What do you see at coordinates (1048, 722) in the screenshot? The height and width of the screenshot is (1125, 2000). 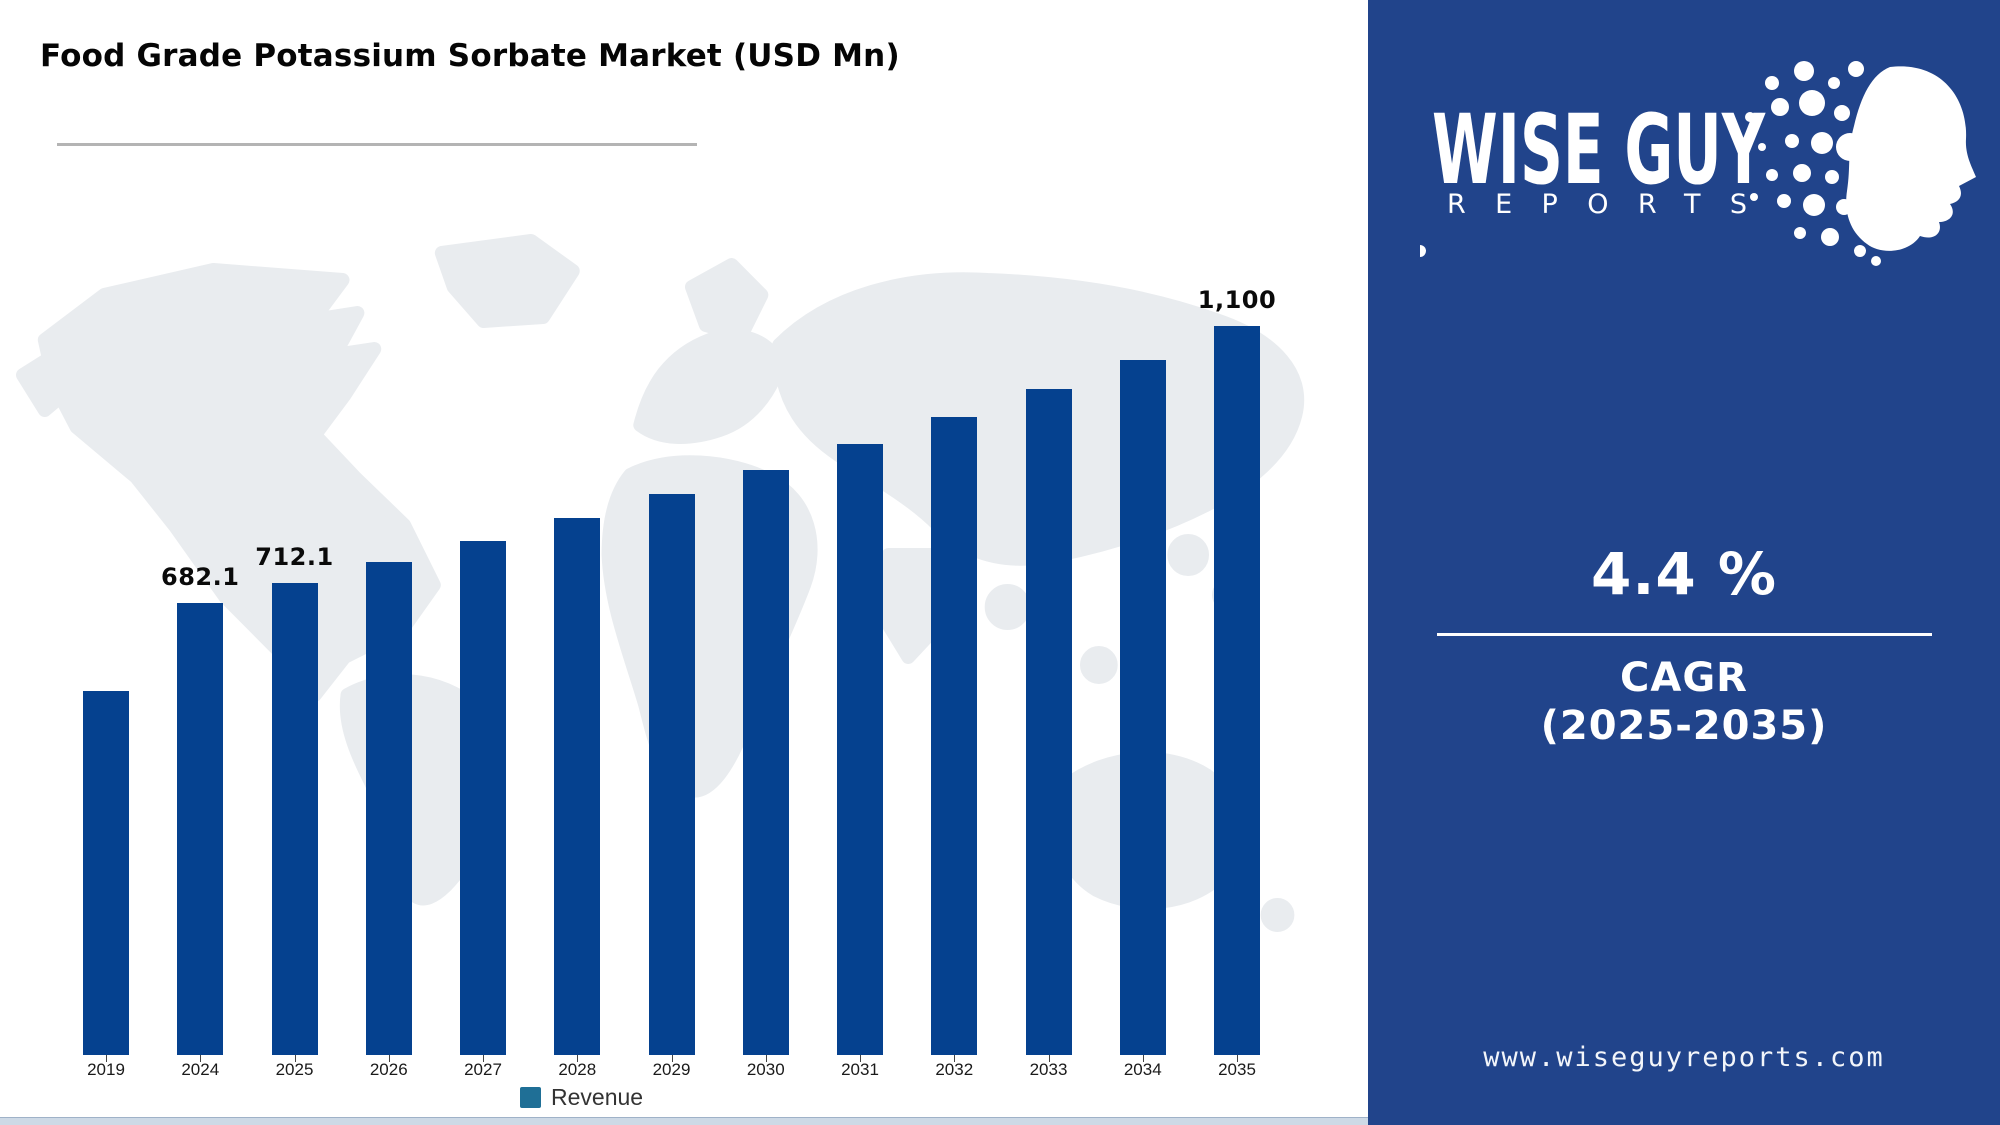 I see `bar-2033` at bounding box center [1048, 722].